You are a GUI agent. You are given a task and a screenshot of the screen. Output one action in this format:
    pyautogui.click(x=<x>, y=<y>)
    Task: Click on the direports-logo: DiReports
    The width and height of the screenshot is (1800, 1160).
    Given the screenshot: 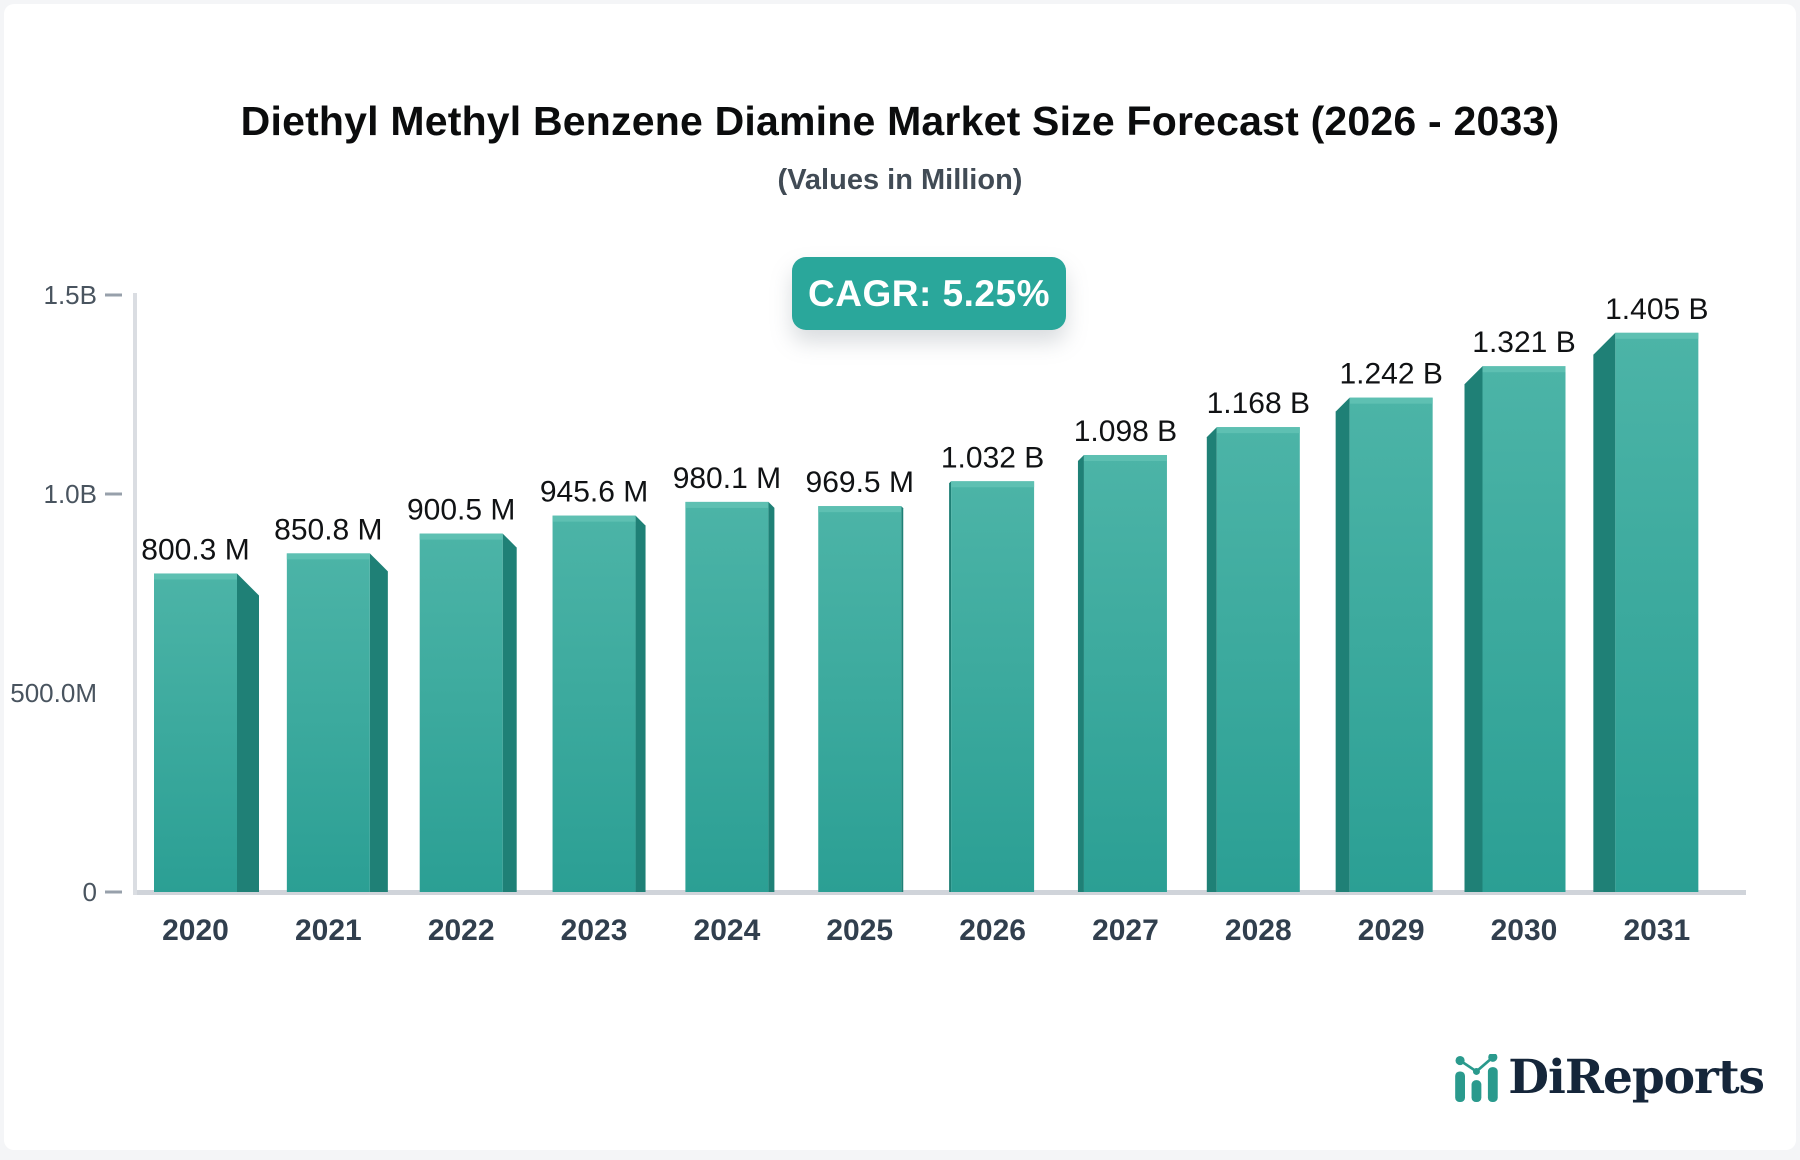 What is the action you would take?
    pyautogui.click(x=1610, y=1077)
    